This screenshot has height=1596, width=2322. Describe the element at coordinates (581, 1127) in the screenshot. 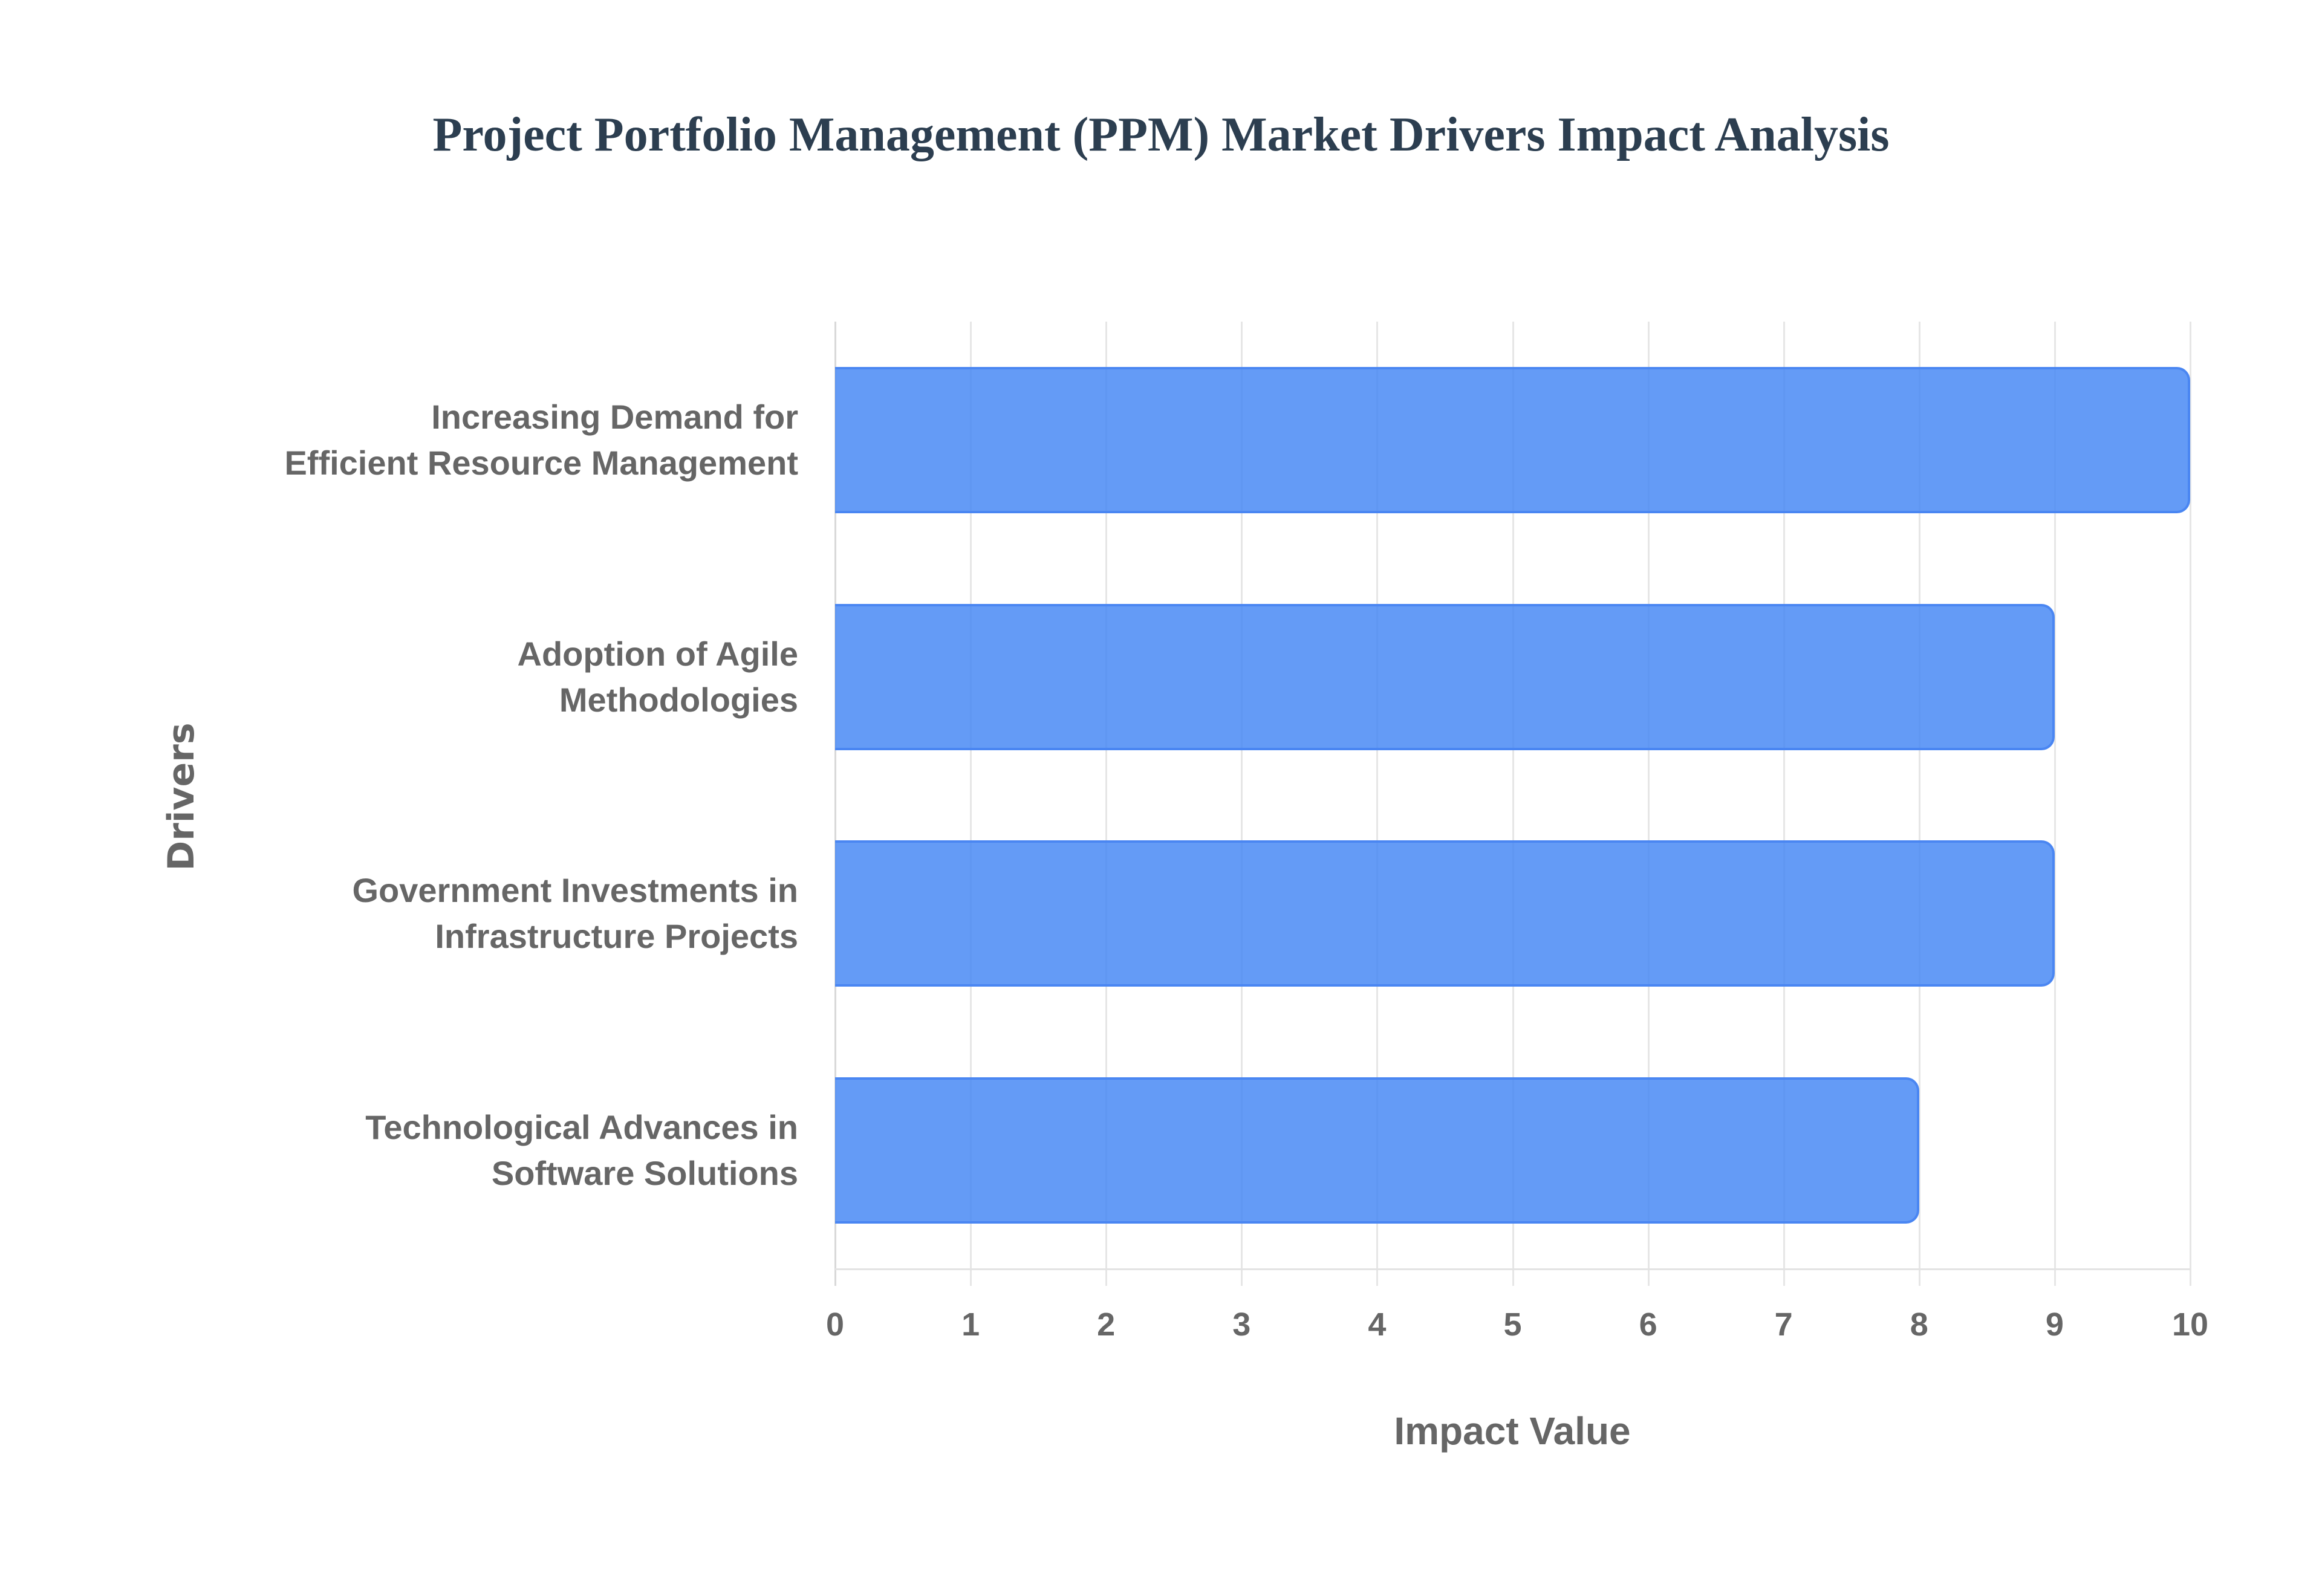

I see `y-tick-line1: Technological Advances in` at that location.